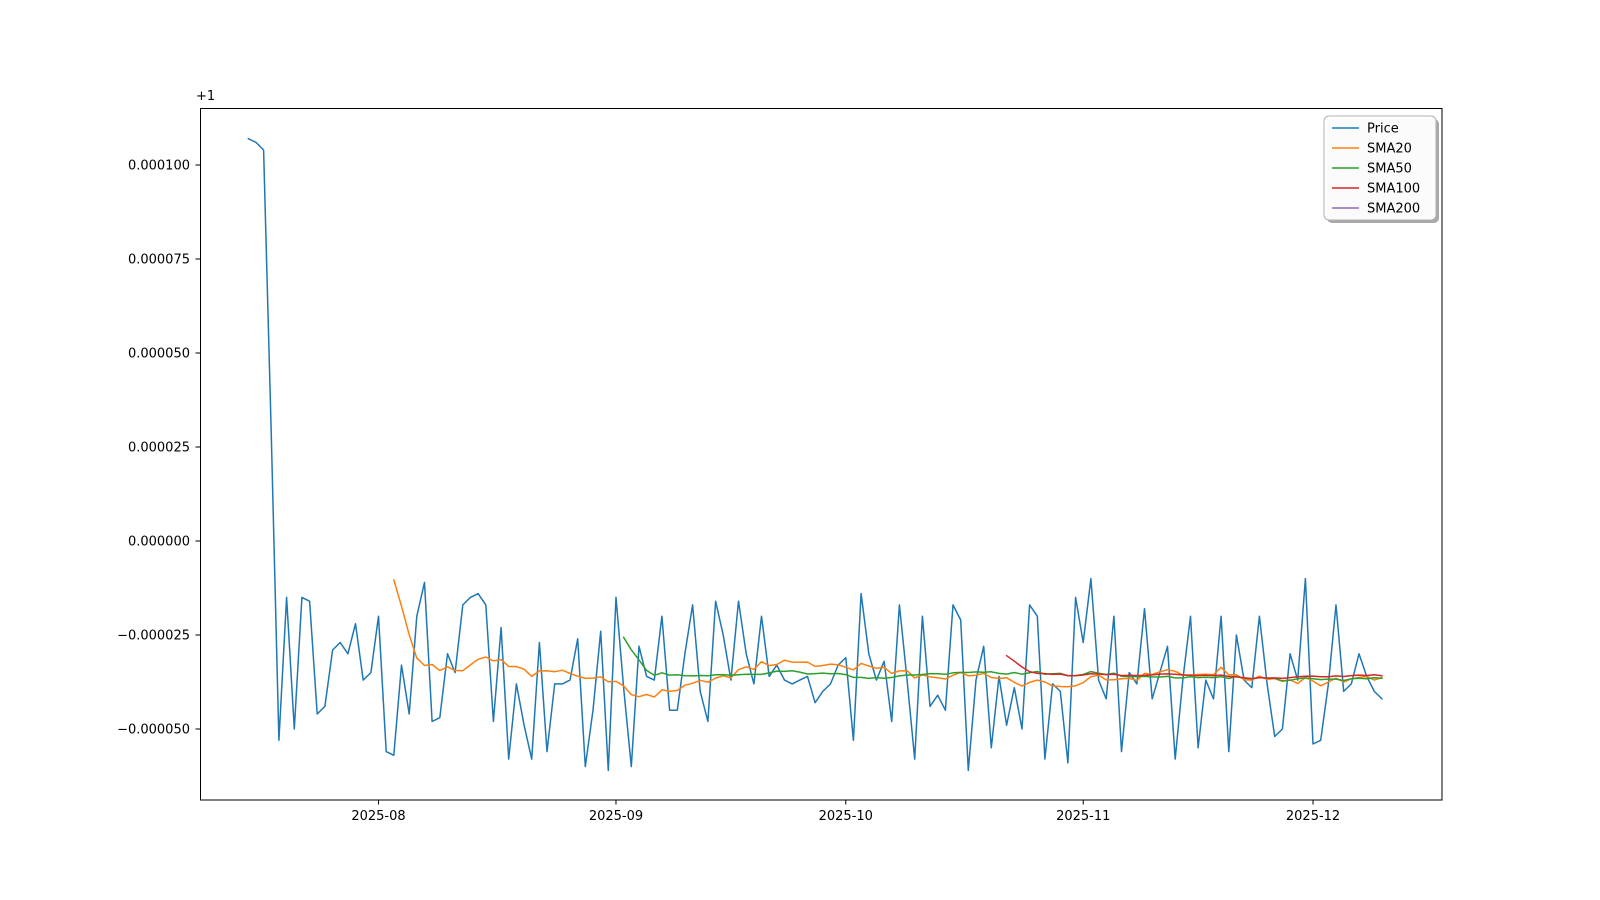 This screenshot has width=1600, height=900. What do you see at coordinates (1393, 189) in the screenshot?
I see `legend-label: SMA100` at bounding box center [1393, 189].